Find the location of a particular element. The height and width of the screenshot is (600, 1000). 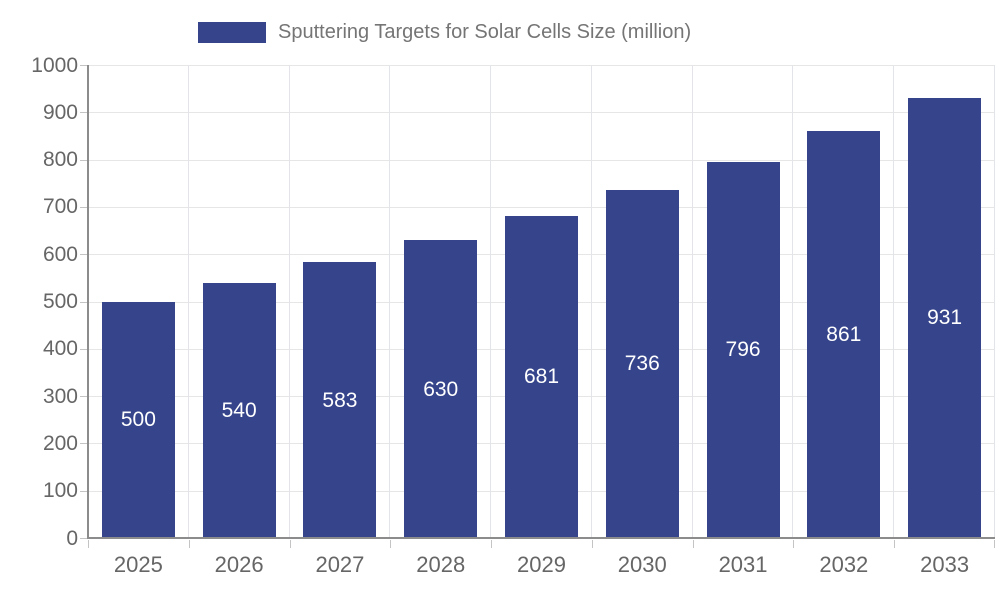

bar-2033: 931 is located at coordinates (945, 317).